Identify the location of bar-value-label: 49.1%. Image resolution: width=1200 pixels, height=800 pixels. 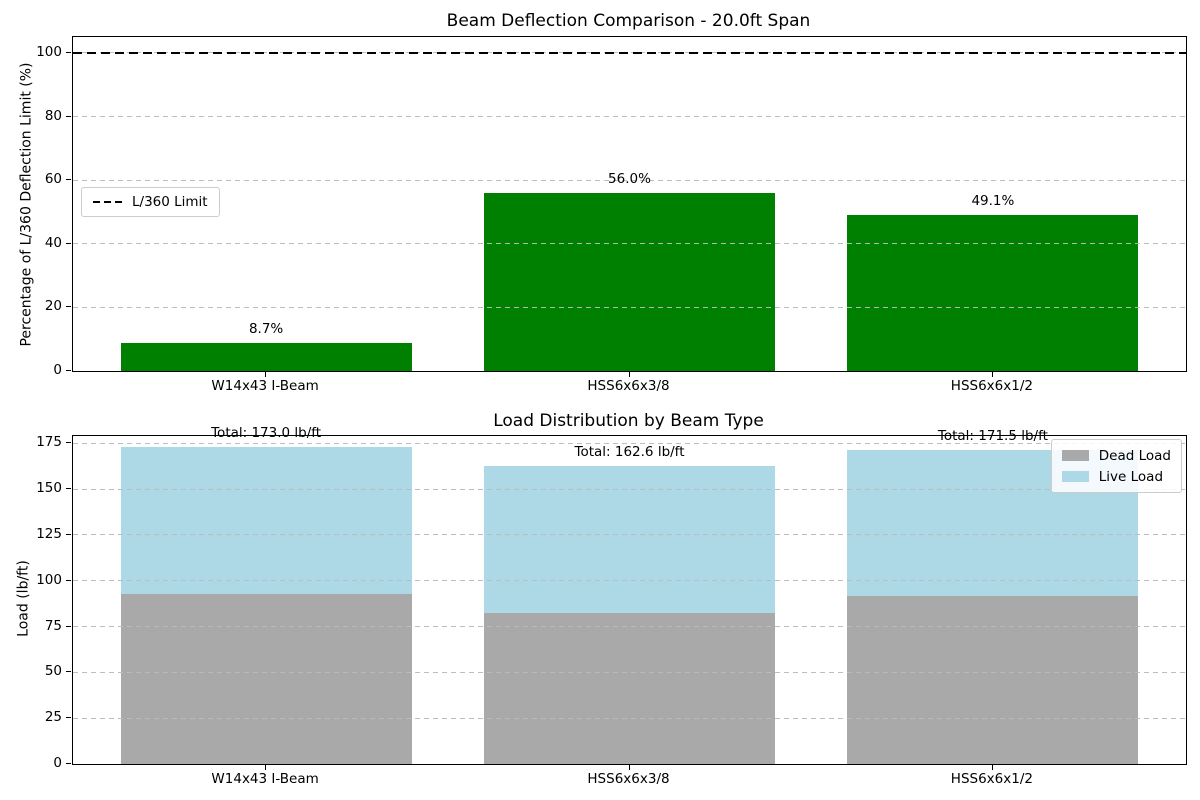
(993, 200).